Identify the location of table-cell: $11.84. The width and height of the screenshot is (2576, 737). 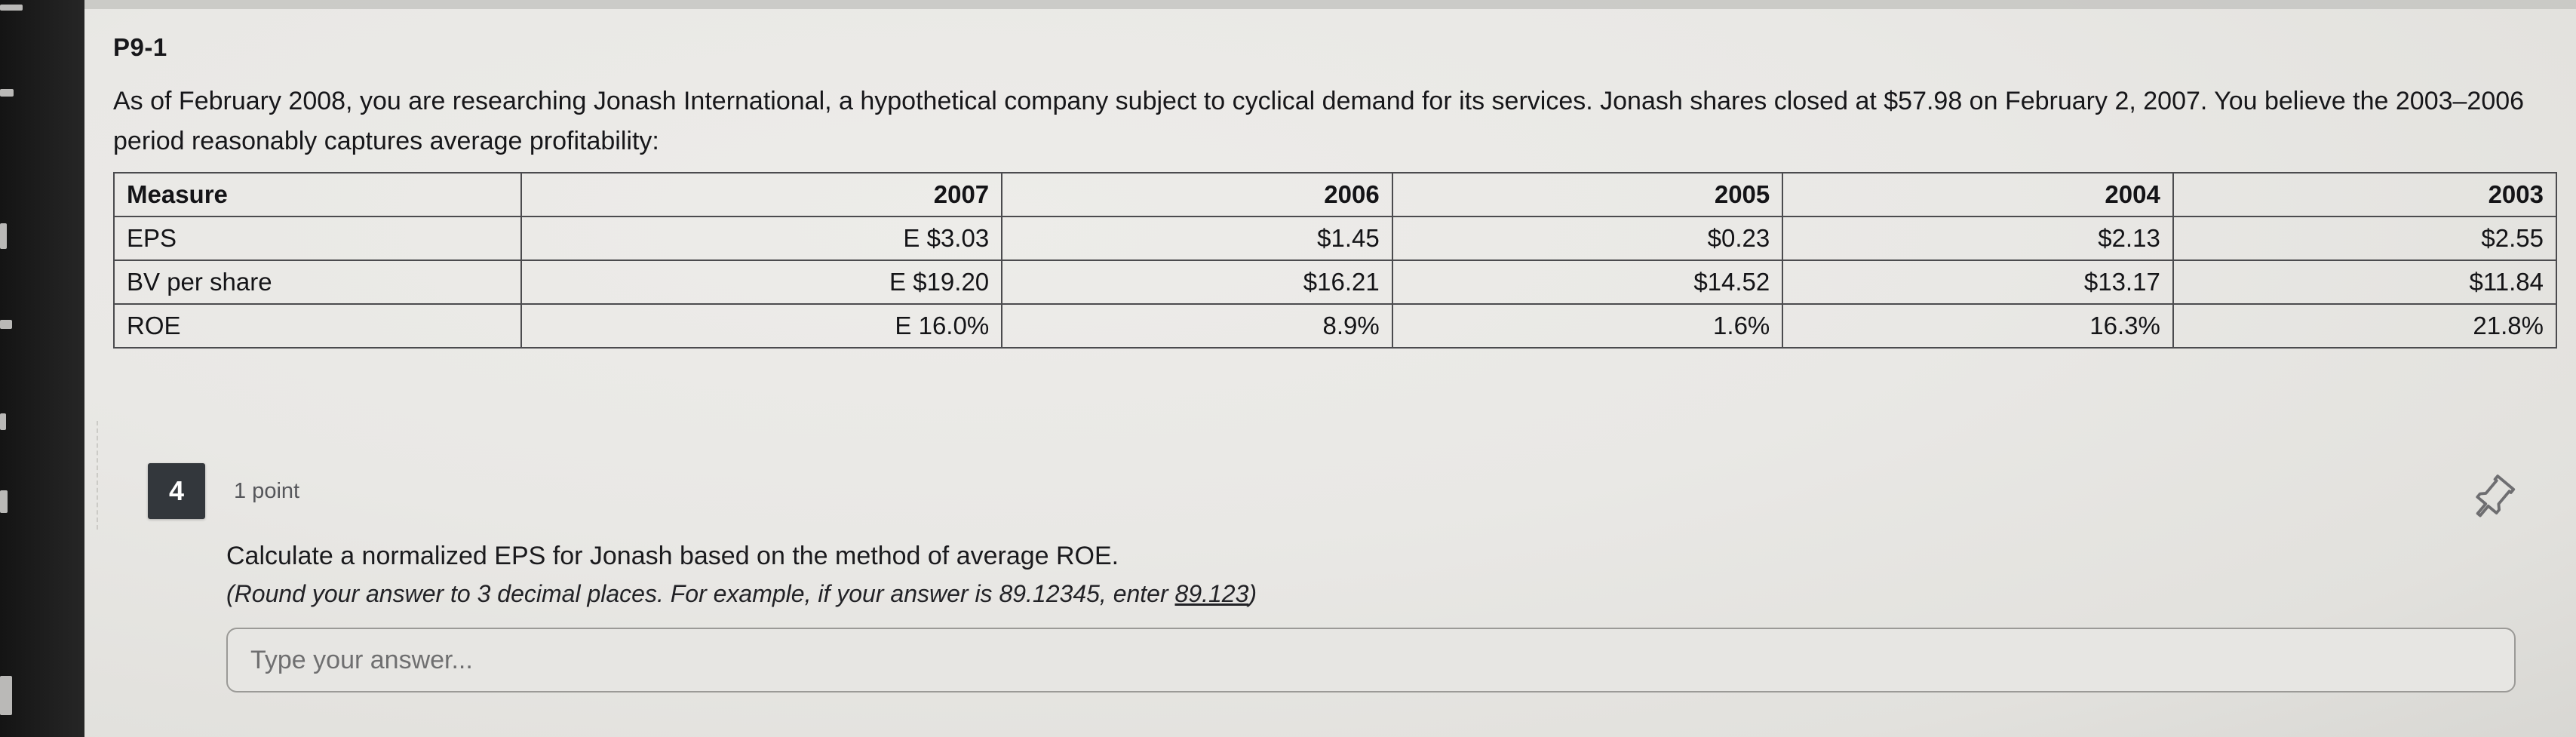
(2365, 282).